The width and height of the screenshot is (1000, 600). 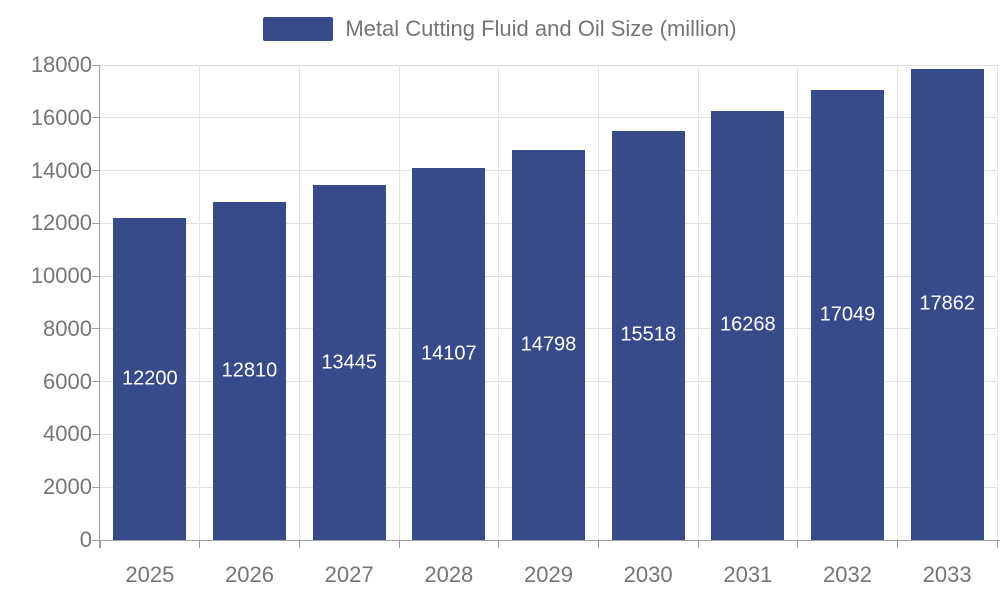 I want to click on x-axis-label: 2031, so click(x=748, y=574).